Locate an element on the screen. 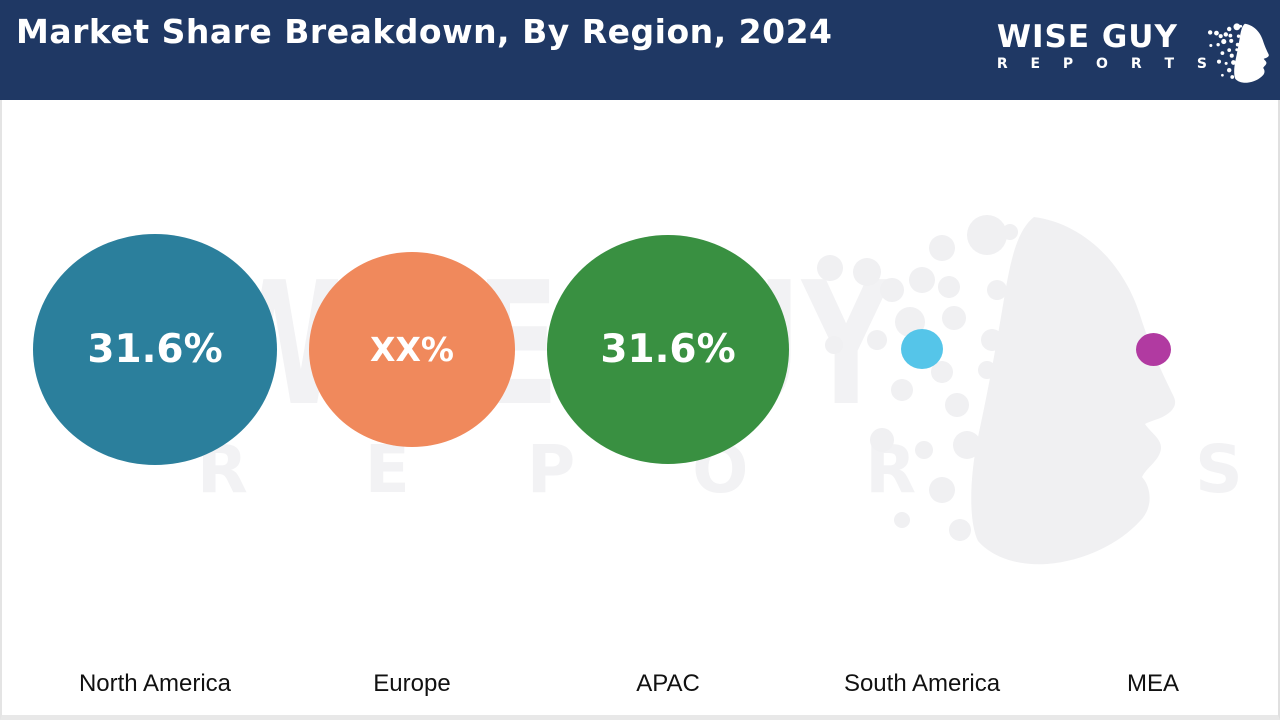 The height and width of the screenshot is (720, 1280). logo-head-icon is located at coordinates (1238, 53).